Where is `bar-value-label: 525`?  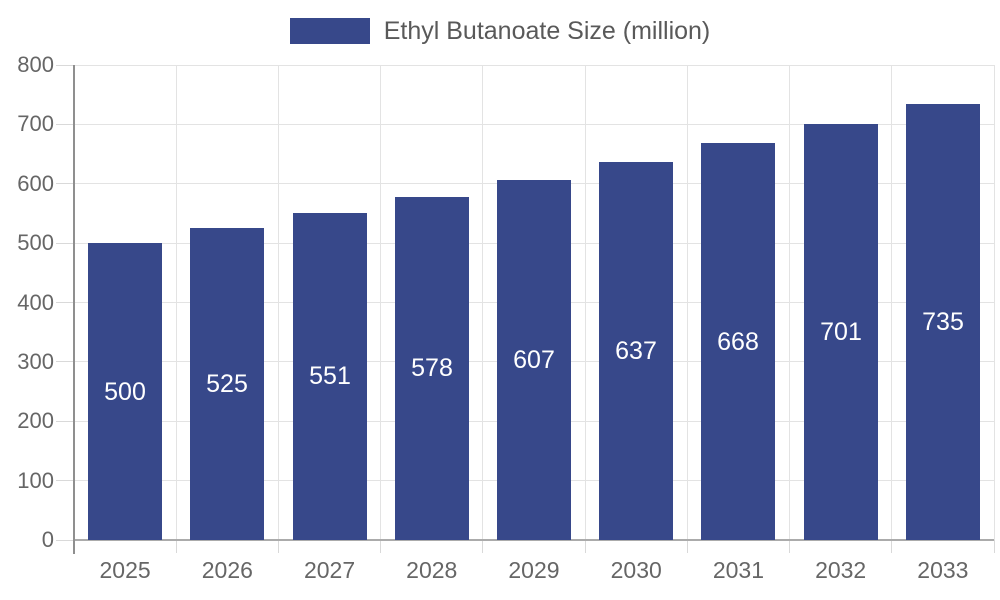
bar-value-label: 525 is located at coordinates (227, 384).